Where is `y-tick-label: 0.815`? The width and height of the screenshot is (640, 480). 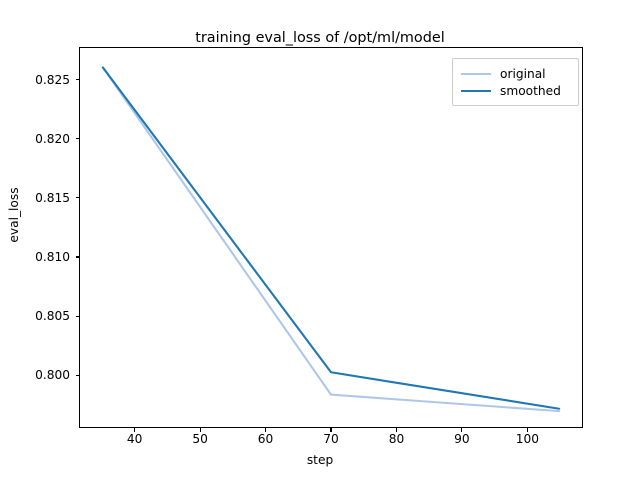
y-tick-label: 0.815 is located at coordinates (52, 197).